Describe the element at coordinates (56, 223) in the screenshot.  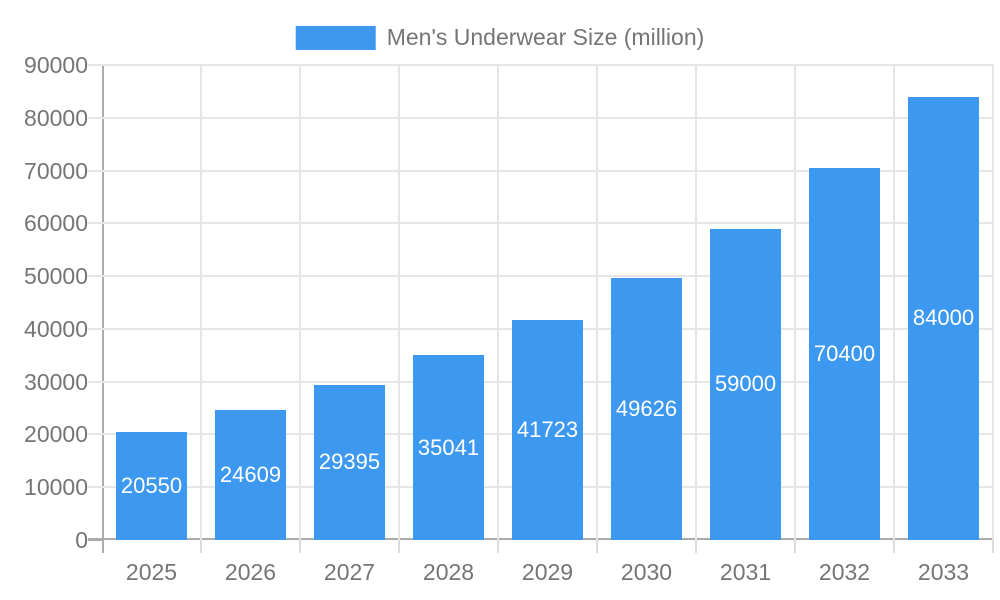
I see `y-axis-label: 60000` at that location.